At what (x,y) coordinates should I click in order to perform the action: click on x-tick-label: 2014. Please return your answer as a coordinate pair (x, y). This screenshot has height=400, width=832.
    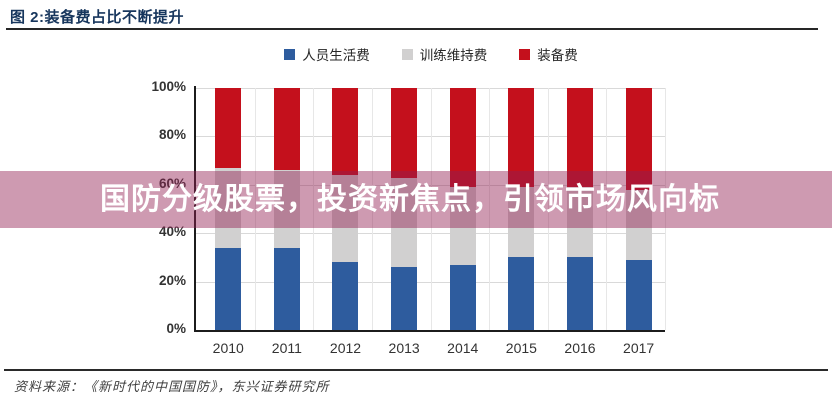
    Looking at the image, I should click on (463, 348).